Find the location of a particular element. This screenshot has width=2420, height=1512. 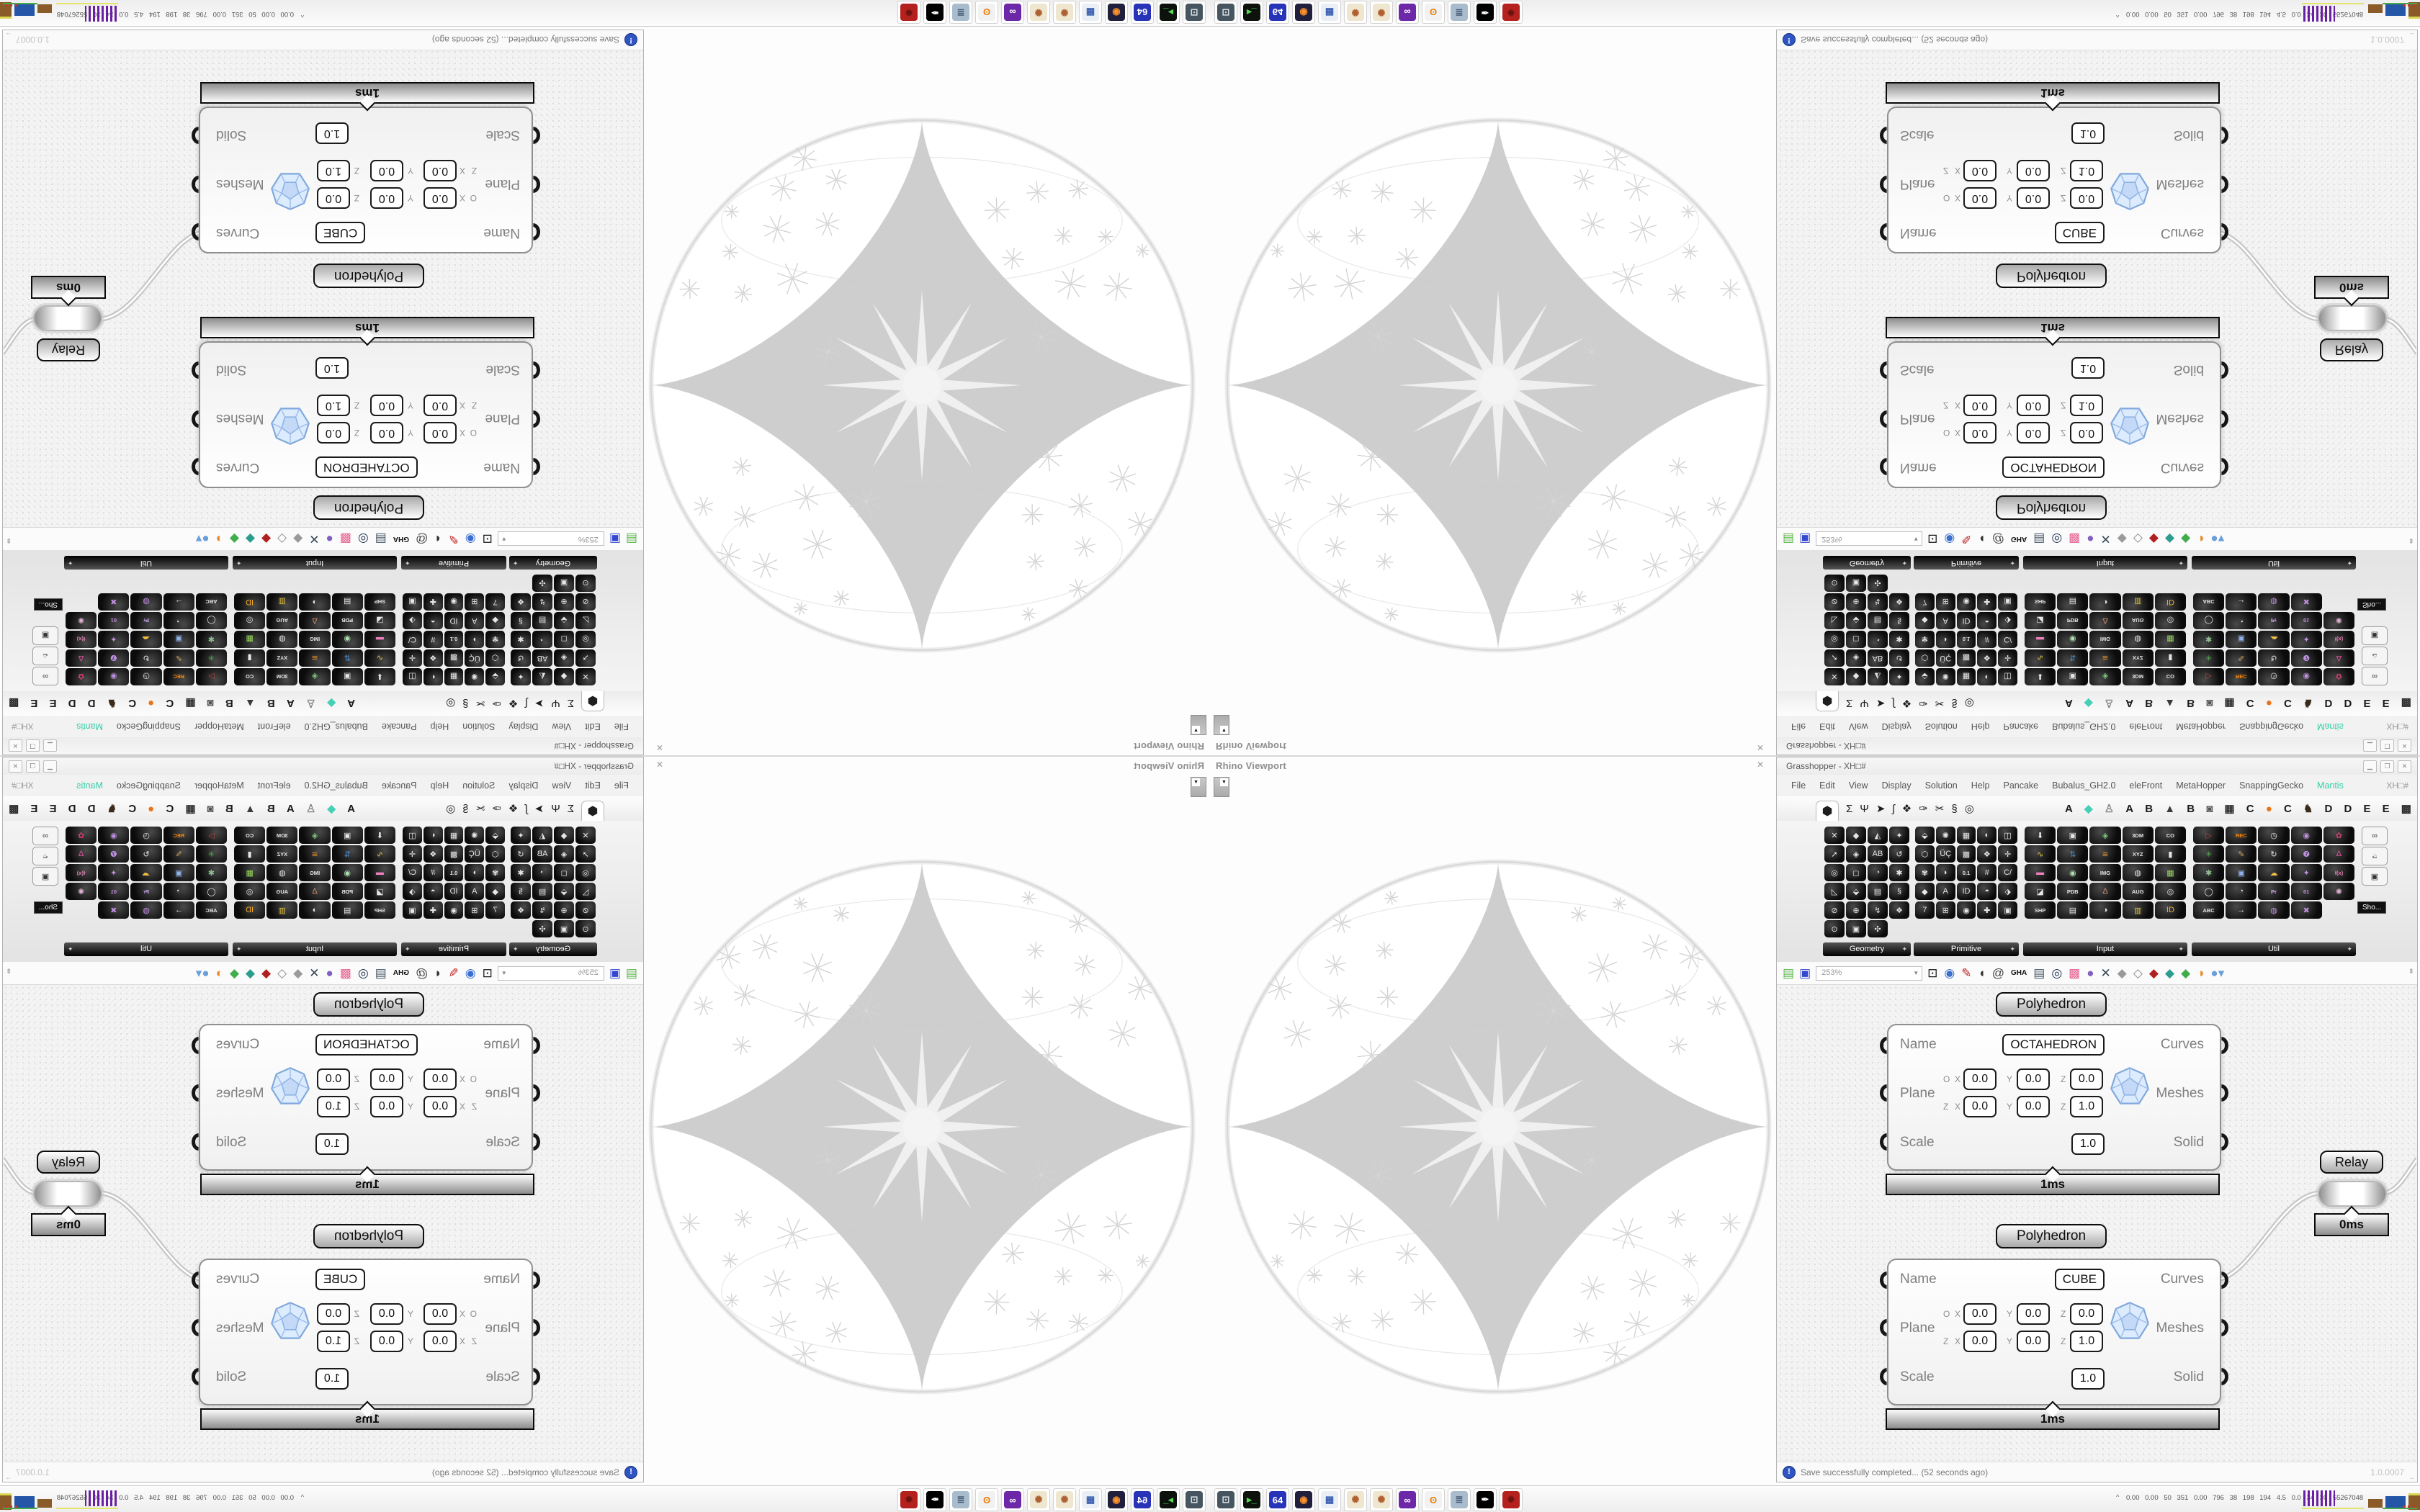

plane-ox-value: 0.0 is located at coordinates (440, 1314).